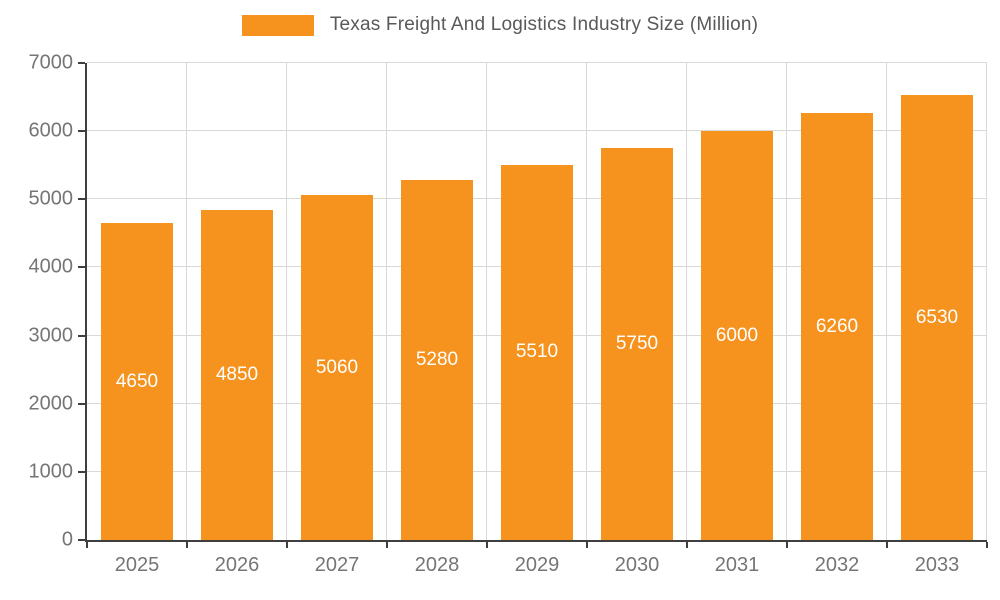 This screenshot has width=1000, height=600. I want to click on bar-2033: 6530, so click(937, 317).